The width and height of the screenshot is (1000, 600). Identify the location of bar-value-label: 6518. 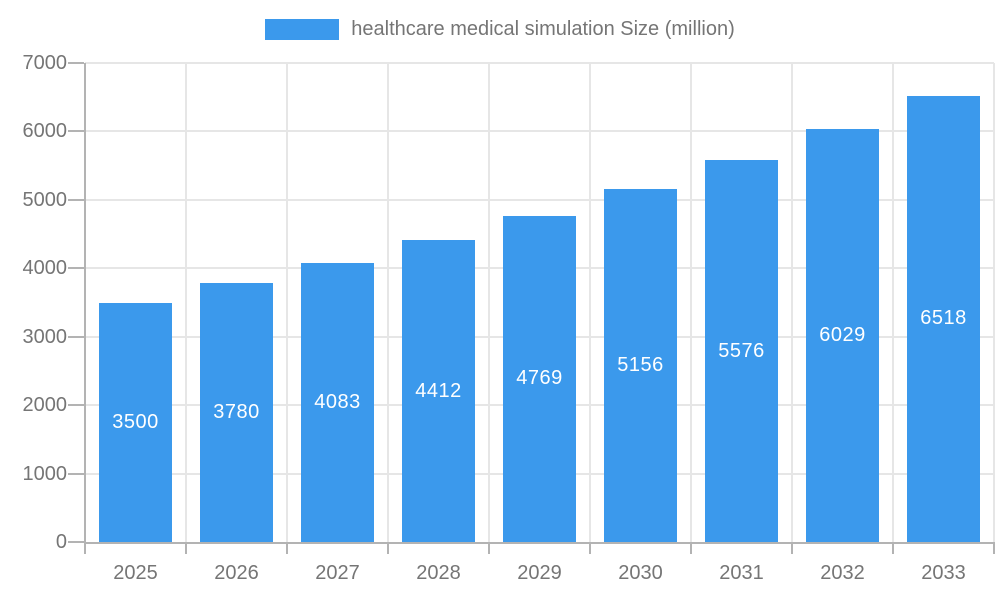
(943, 318).